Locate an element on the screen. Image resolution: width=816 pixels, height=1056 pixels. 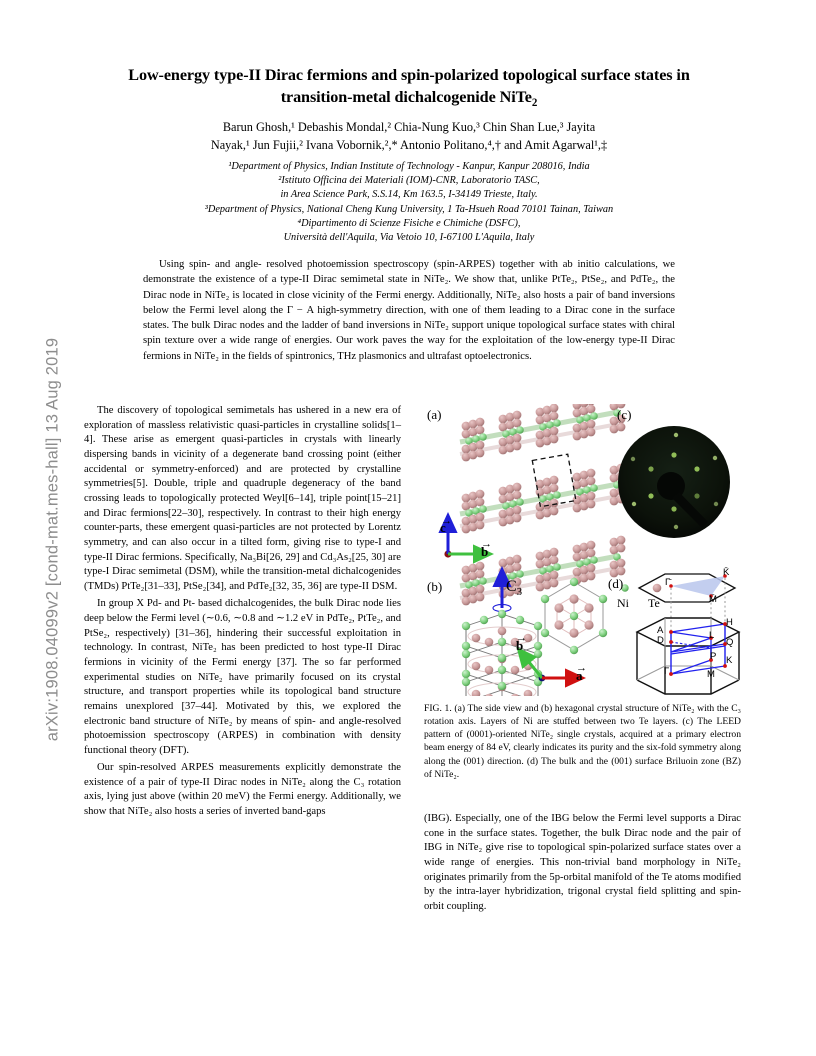
bz-label-H: H is located at coordinates (729, 622).